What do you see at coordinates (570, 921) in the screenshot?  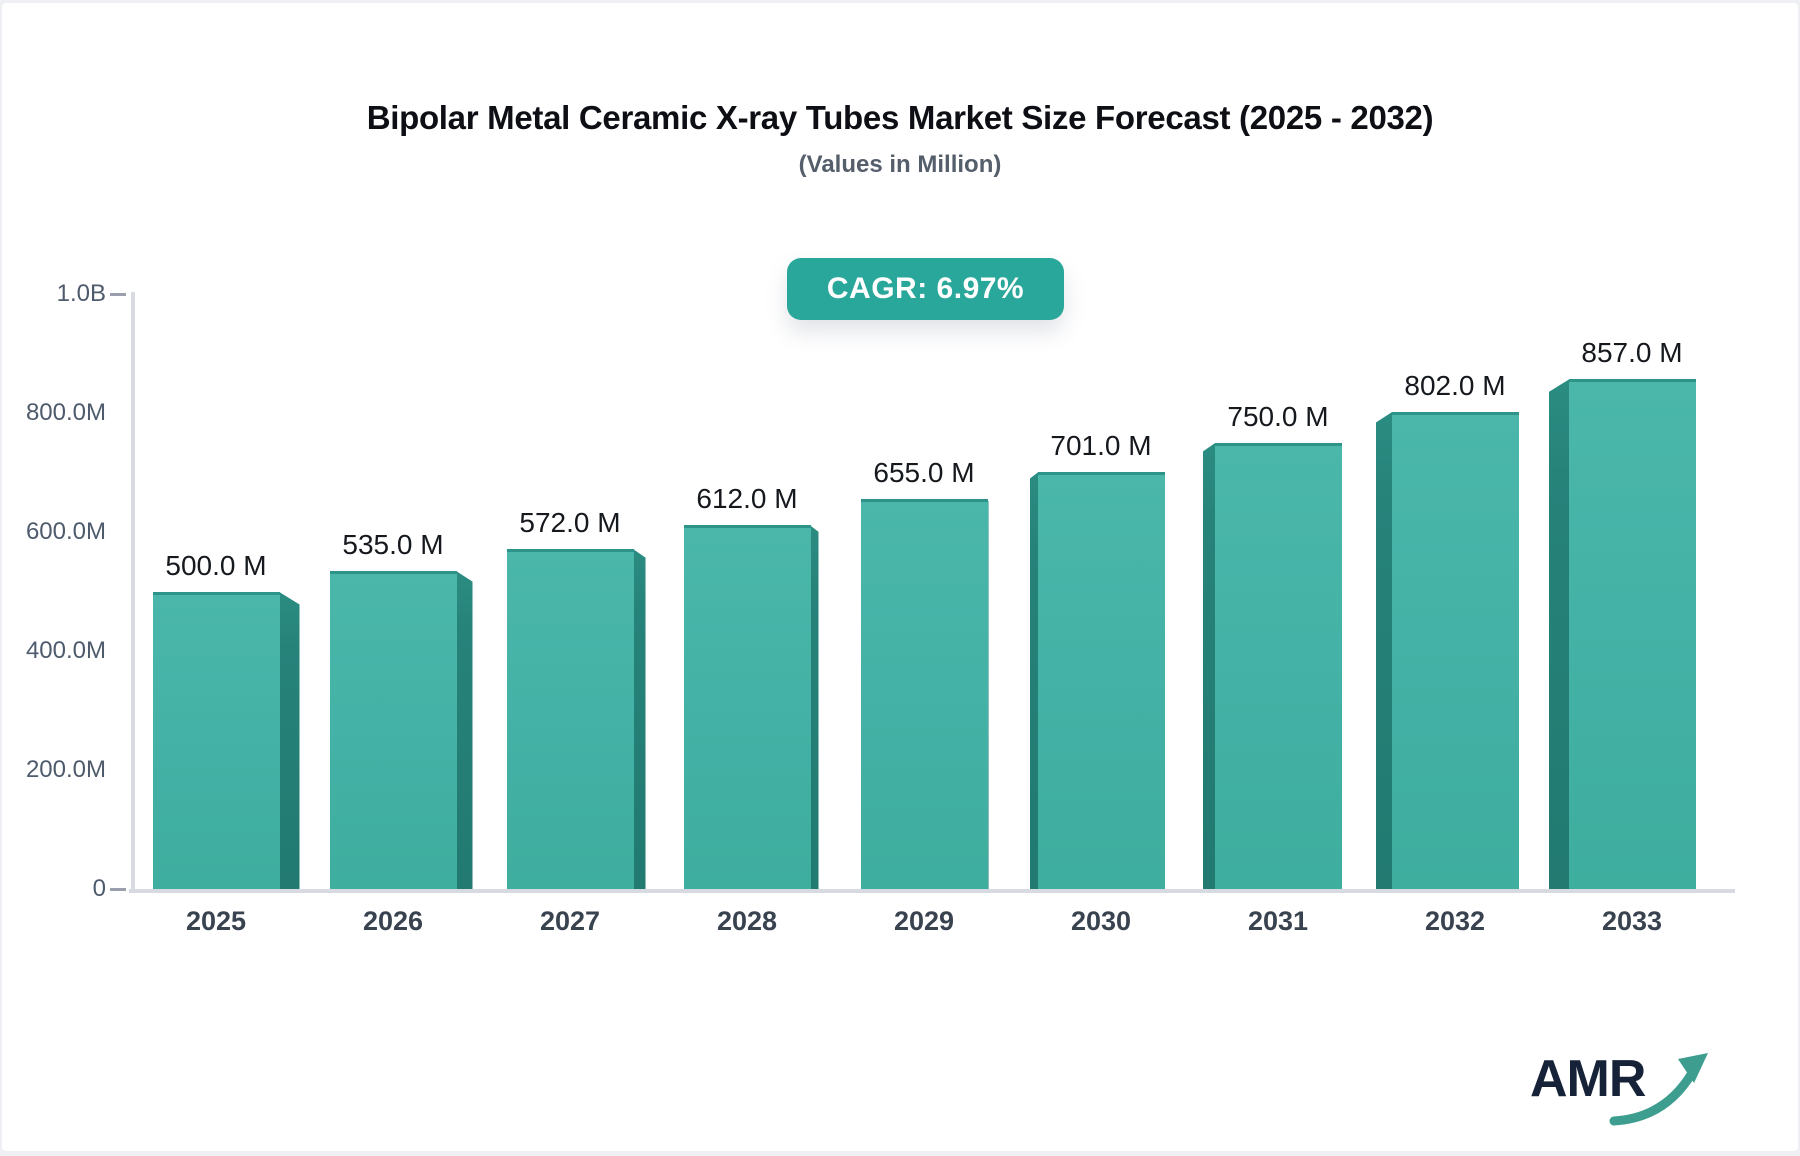 I see `x-axis-label-2027: 2027` at bounding box center [570, 921].